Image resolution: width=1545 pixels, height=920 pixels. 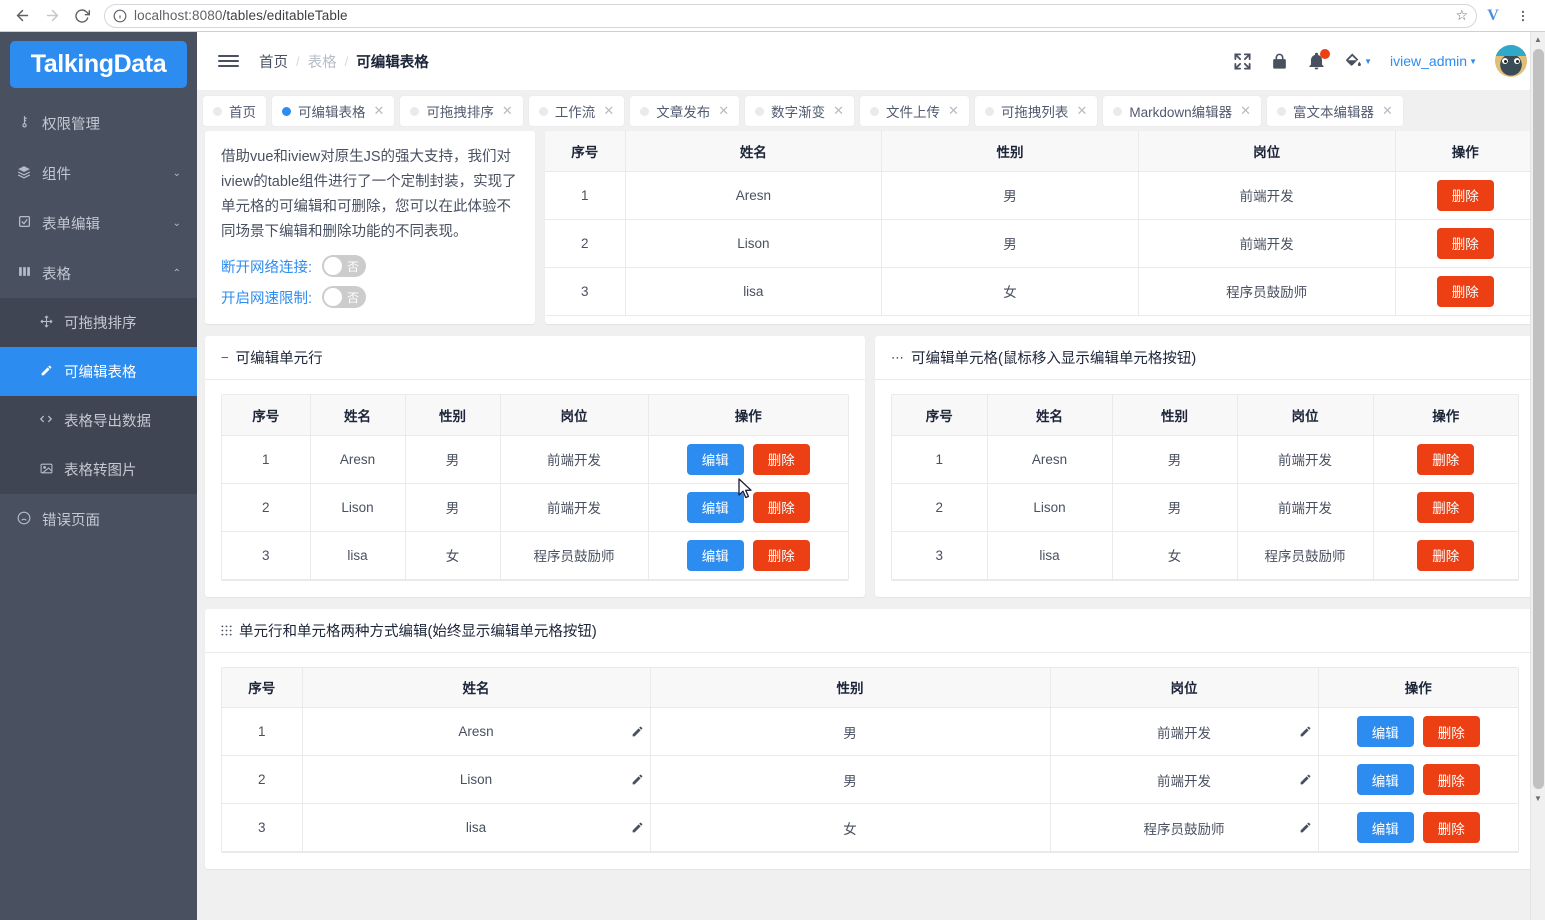 I want to click on reload-icon, so click(x=82, y=16).